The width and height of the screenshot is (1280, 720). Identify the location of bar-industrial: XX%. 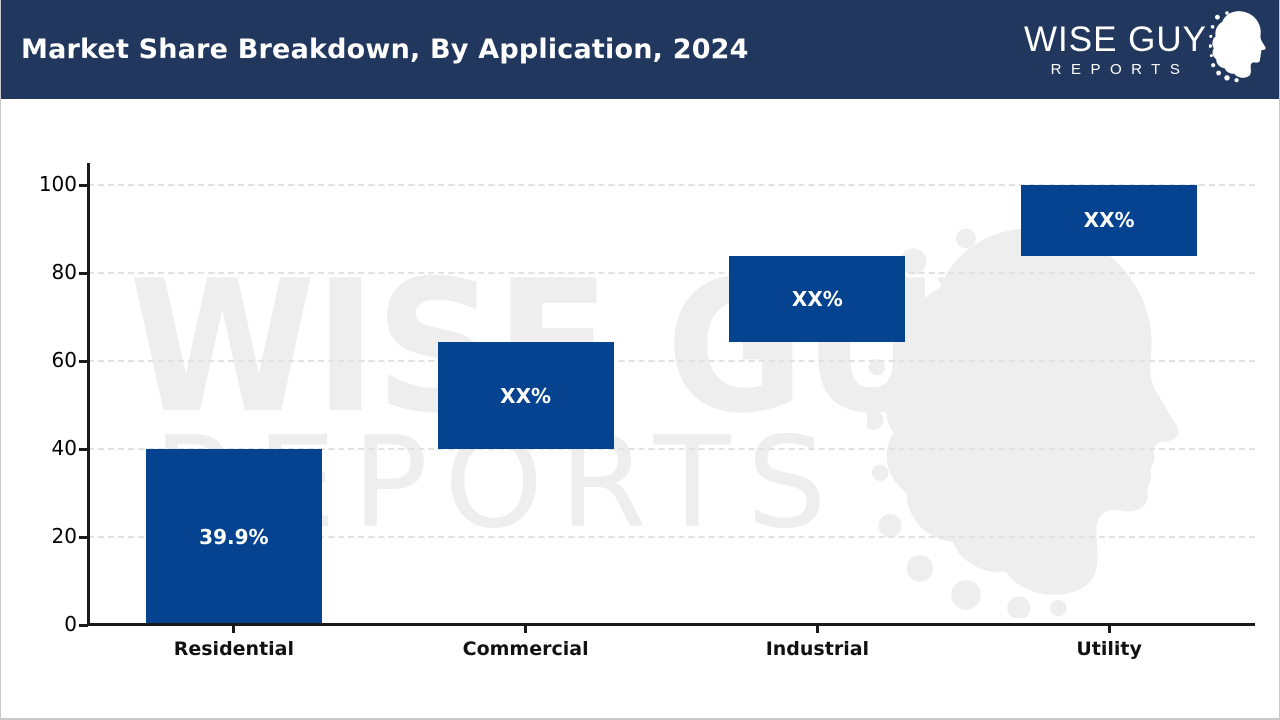
(817, 299).